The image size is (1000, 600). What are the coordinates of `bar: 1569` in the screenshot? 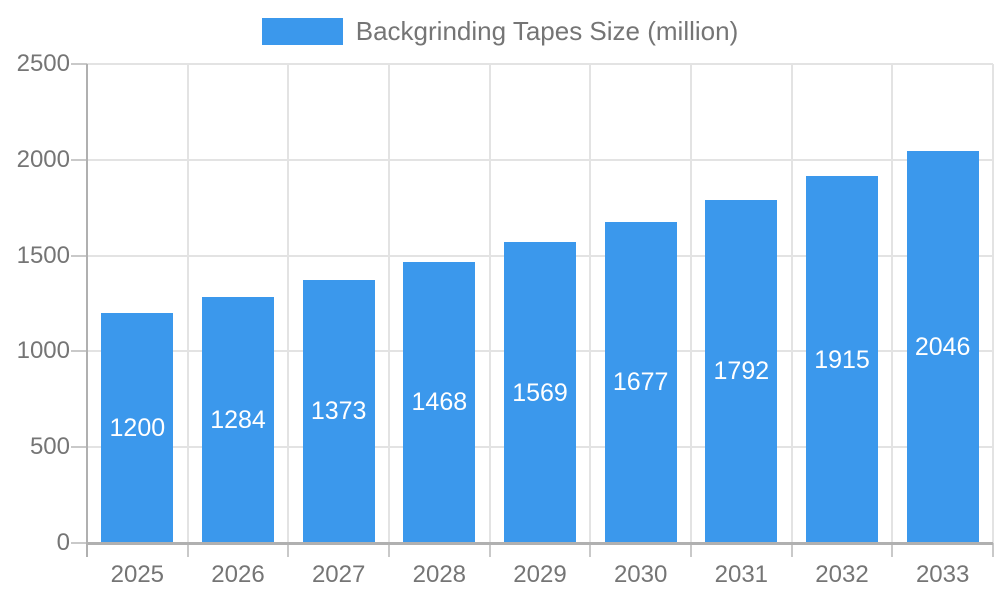 It's located at (540, 392).